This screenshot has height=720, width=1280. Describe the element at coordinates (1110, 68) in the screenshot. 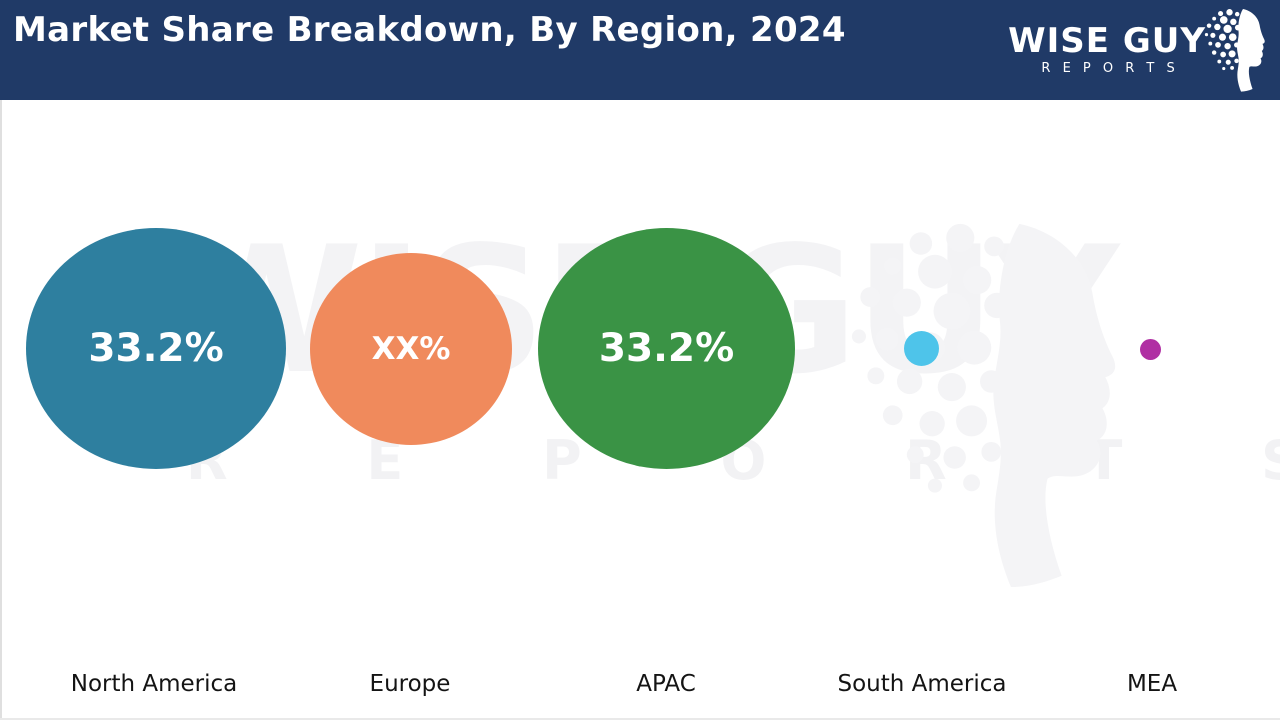

I see `wiseguy-logo-reports: R E P O R T S` at that location.